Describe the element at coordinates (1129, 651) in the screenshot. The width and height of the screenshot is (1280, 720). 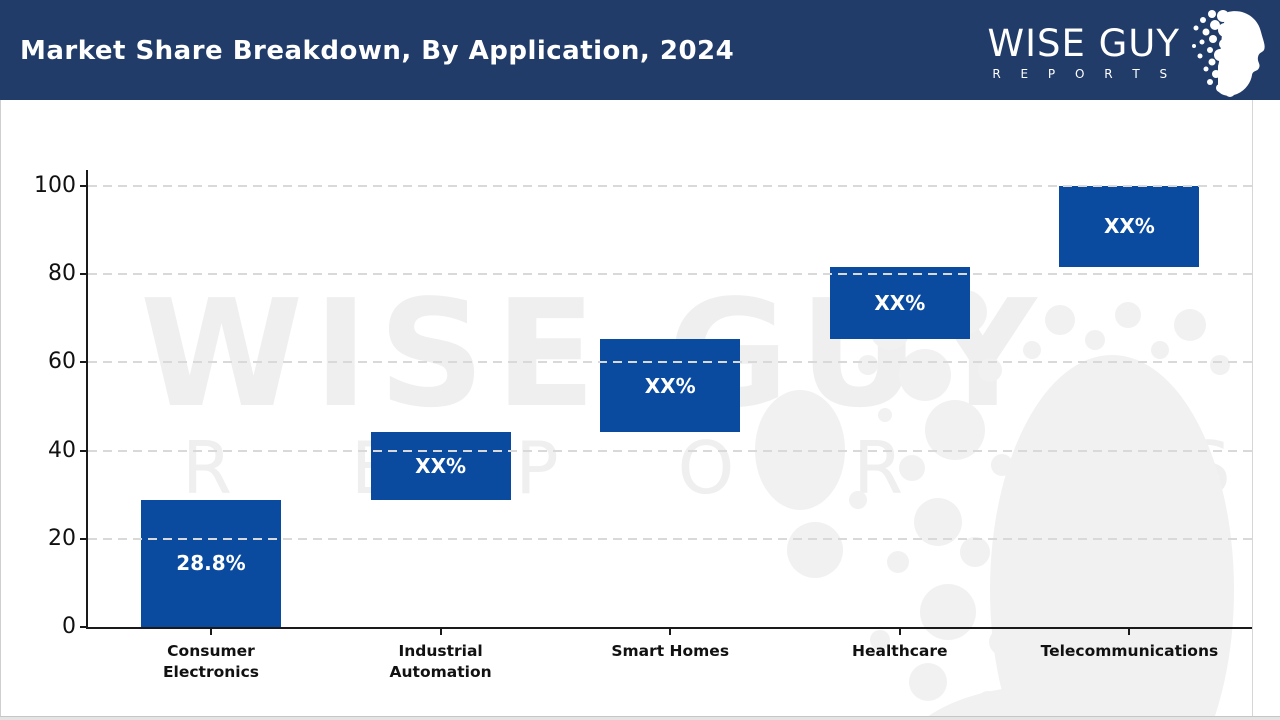
I see `x-tick-label: Telecommunications` at that location.